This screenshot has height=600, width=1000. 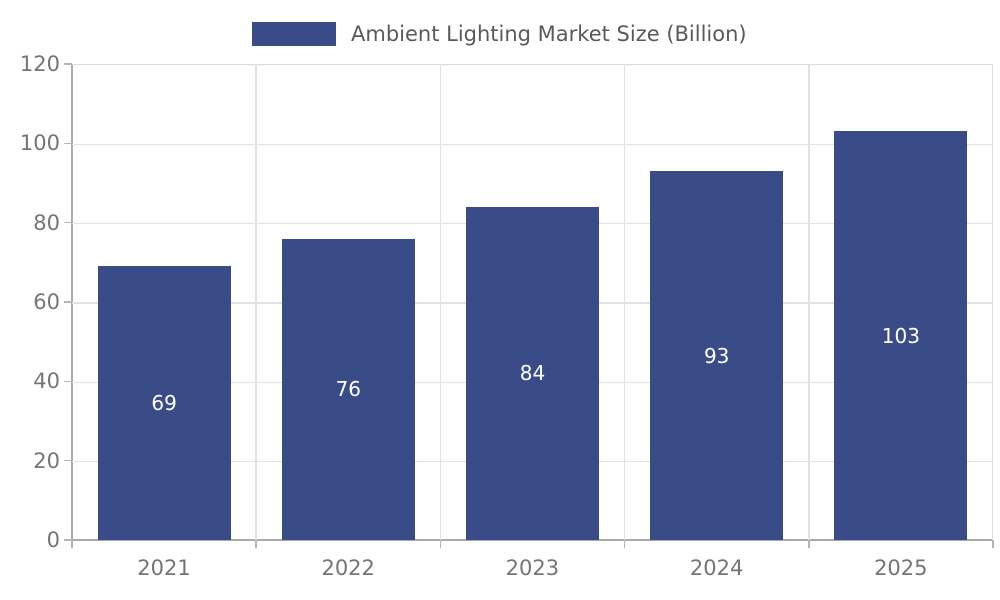 What do you see at coordinates (294, 34) in the screenshot?
I see `legend-swatch` at bounding box center [294, 34].